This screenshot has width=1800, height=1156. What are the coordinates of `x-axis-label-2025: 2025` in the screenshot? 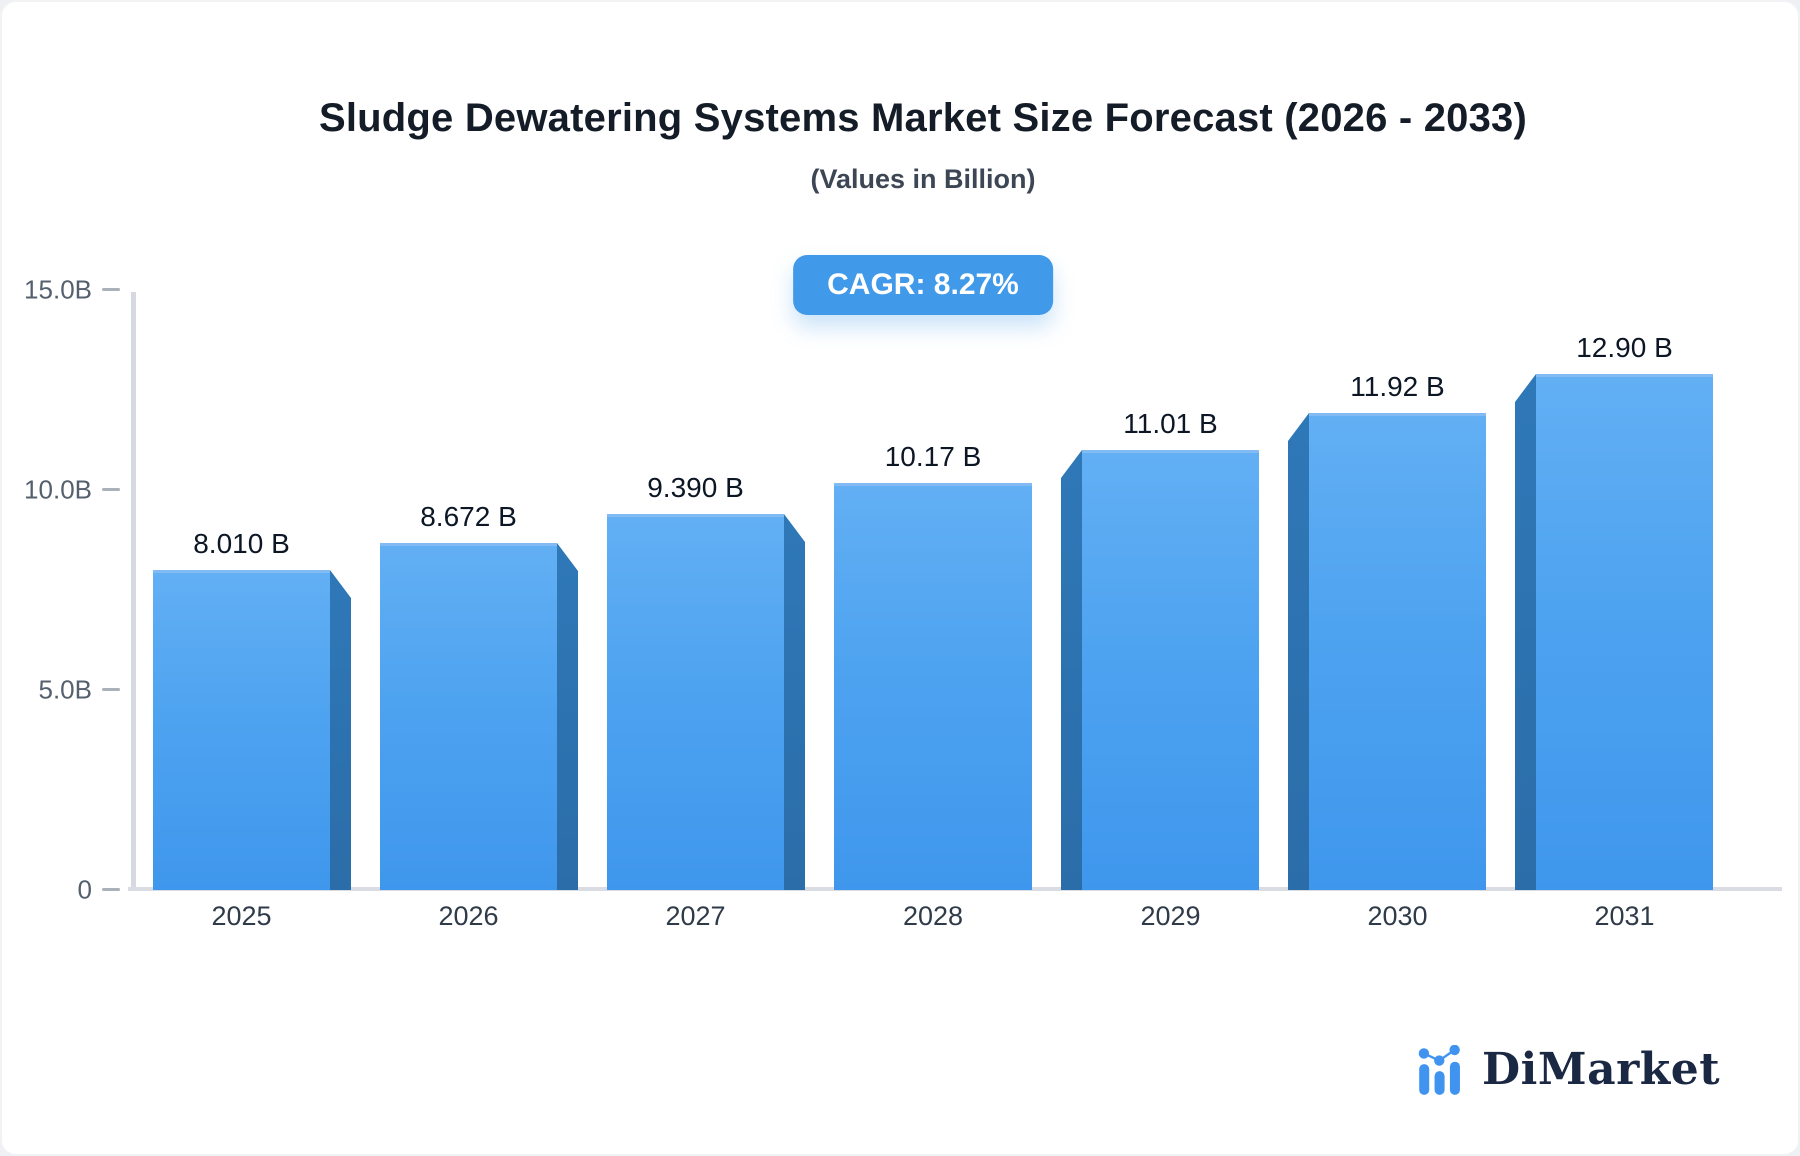 It's located at (241, 916).